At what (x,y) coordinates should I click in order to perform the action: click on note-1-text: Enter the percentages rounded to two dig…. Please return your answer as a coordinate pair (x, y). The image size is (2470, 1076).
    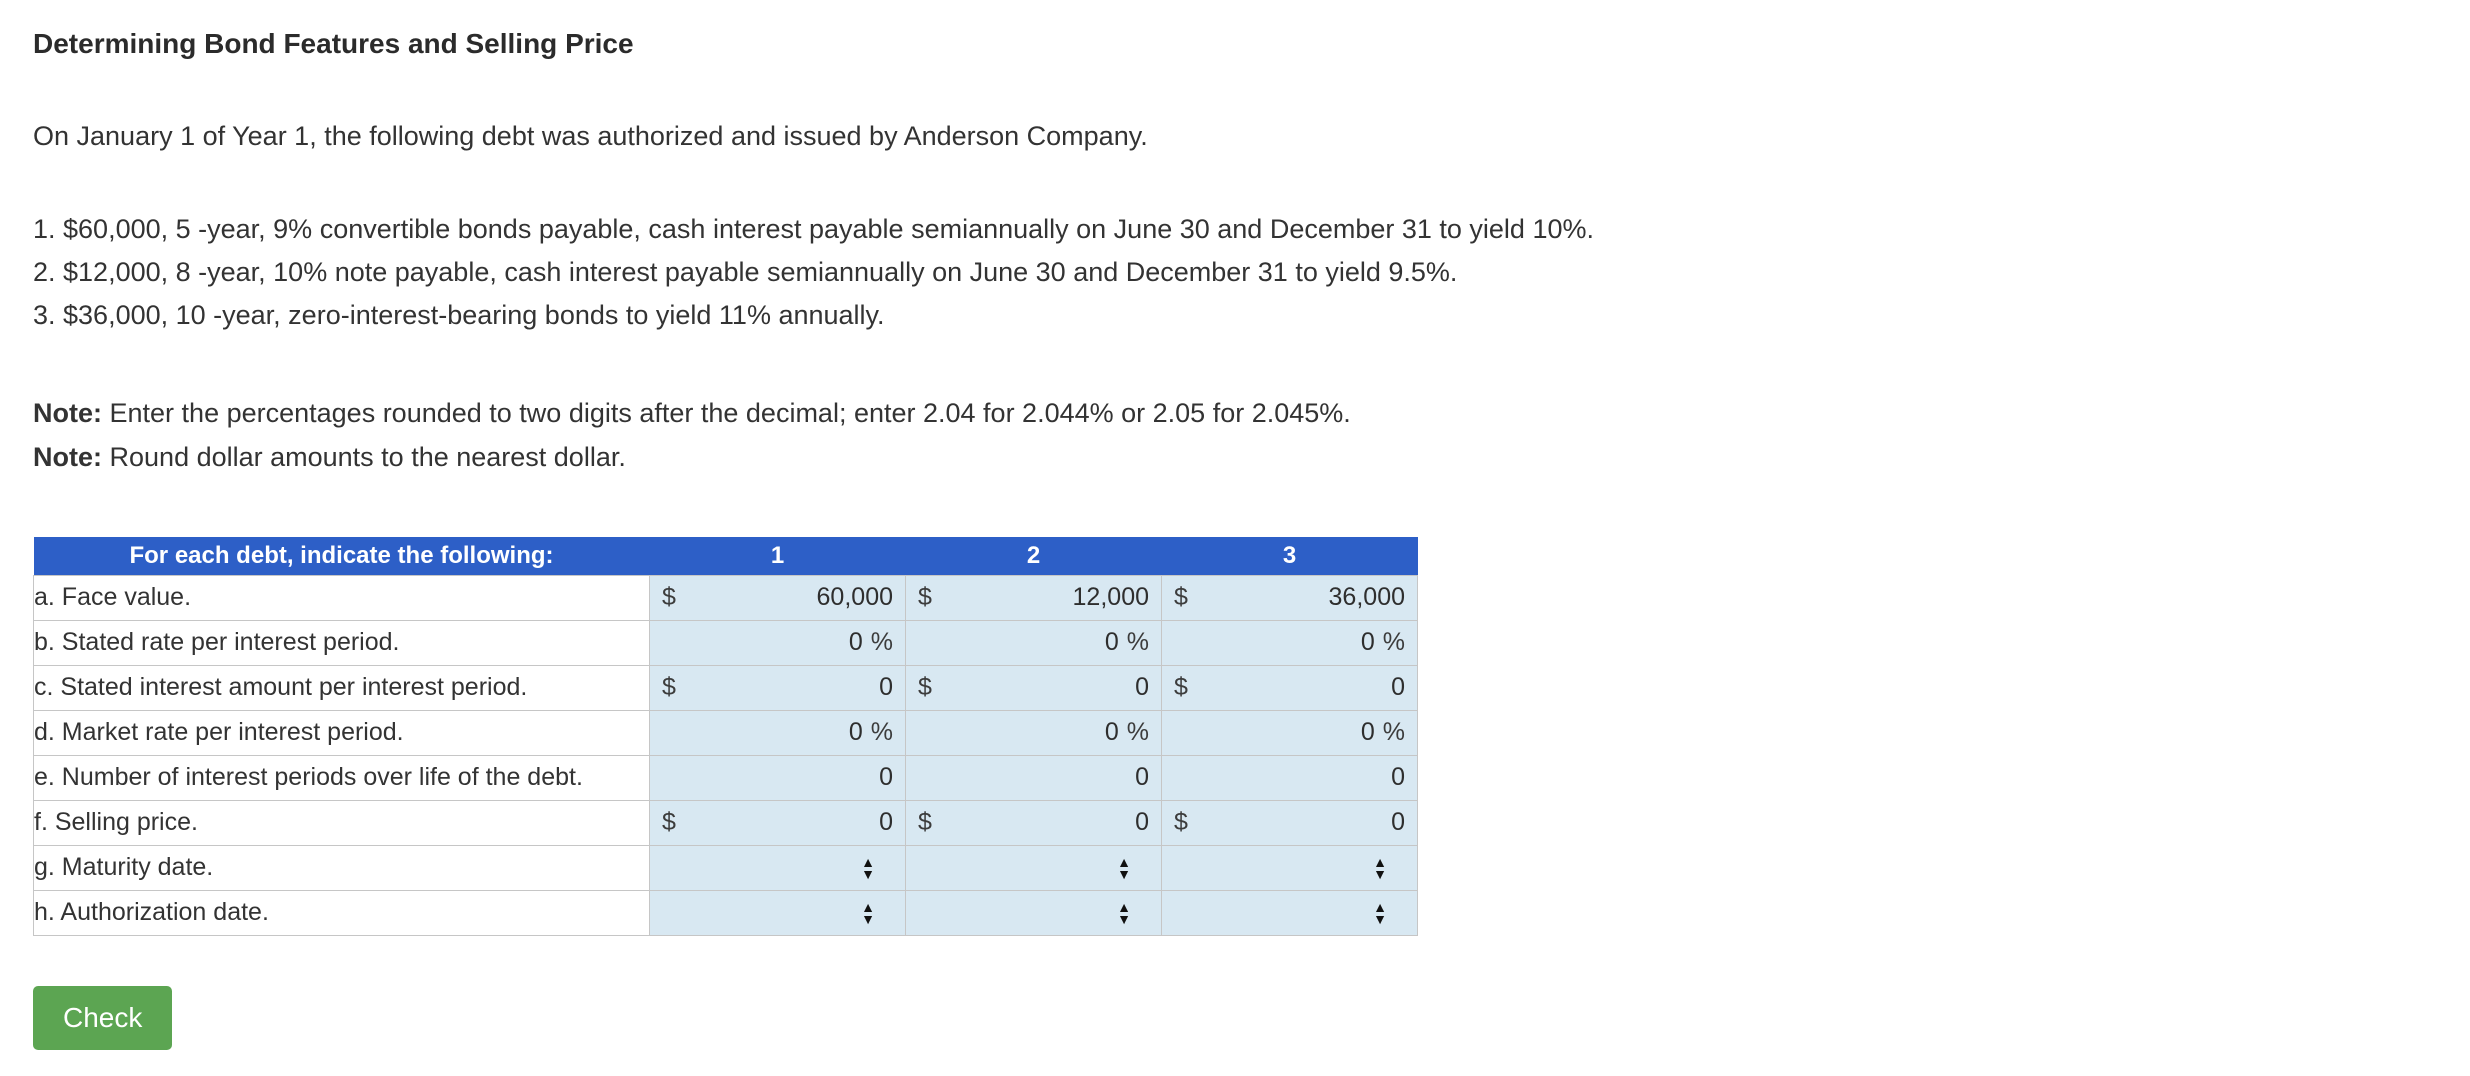
    Looking at the image, I should click on (730, 413).